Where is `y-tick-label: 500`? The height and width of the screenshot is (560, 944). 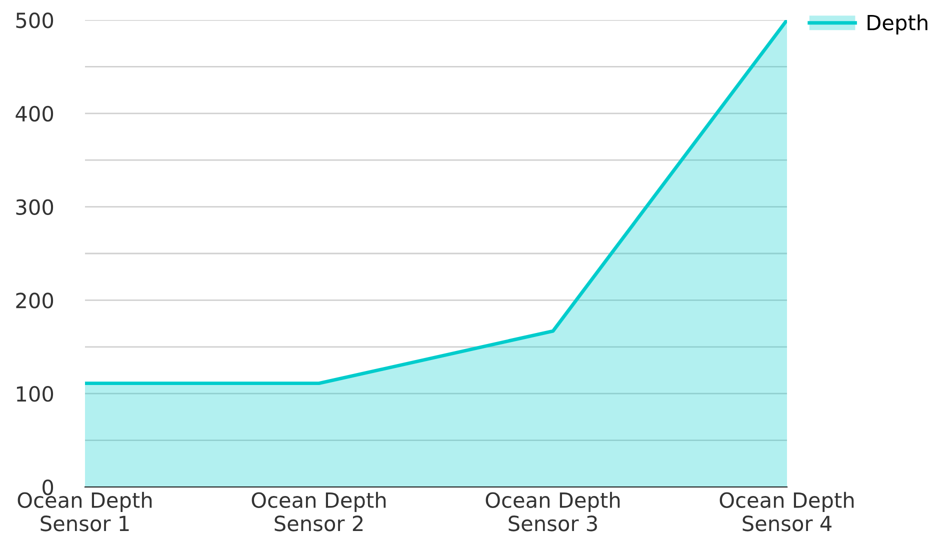
y-tick-label: 500 is located at coordinates (35, 20).